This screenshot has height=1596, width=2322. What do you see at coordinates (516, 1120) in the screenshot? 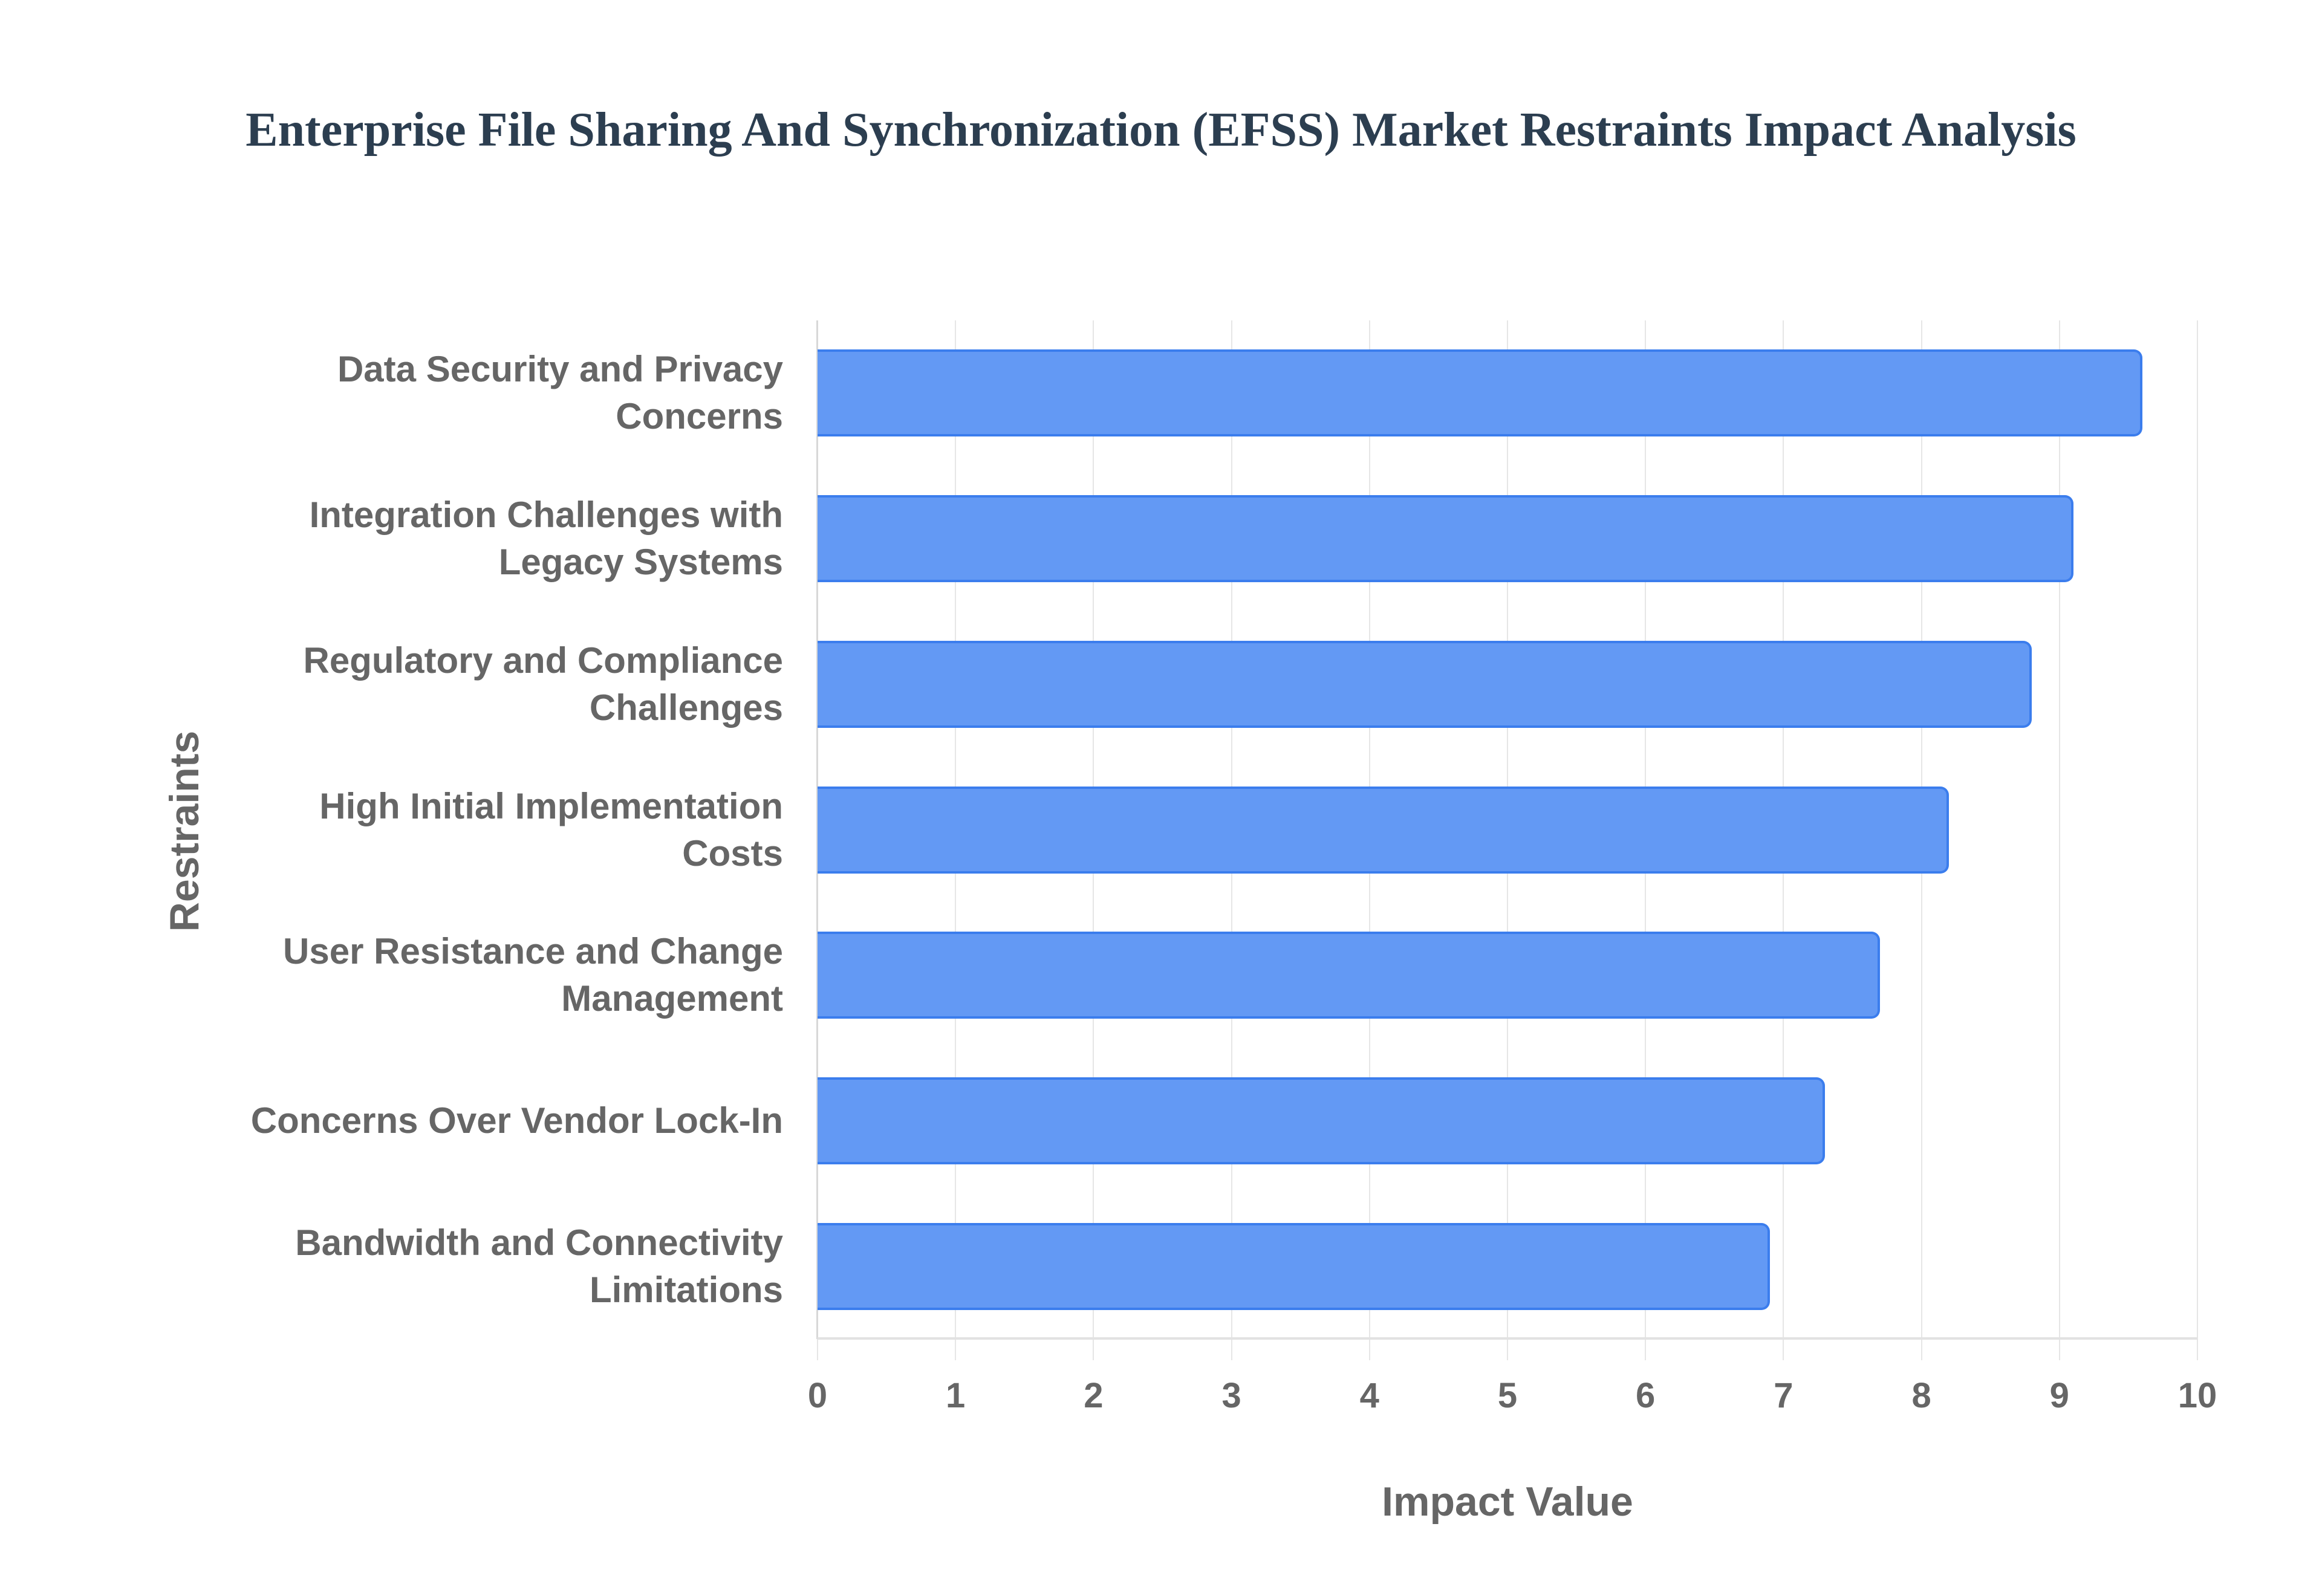
I see `y-tick-label-line: Concerns Over Vendor Lock-In` at bounding box center [516, 1120].